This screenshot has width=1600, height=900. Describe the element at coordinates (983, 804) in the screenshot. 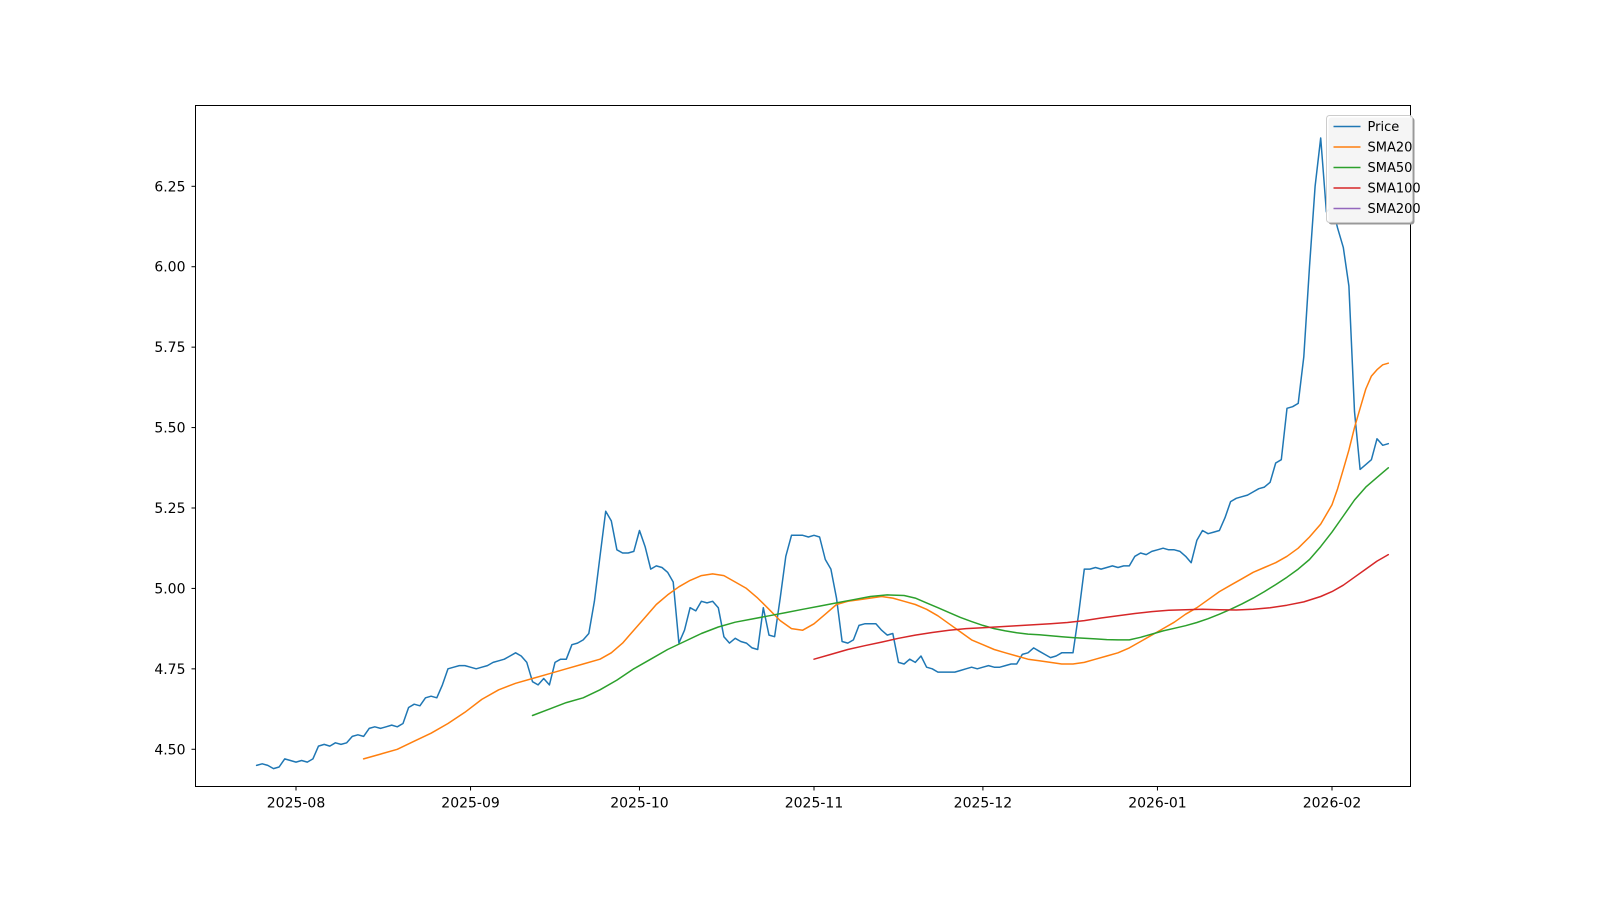

I see `x-tick-label: 2025-12` at that location.